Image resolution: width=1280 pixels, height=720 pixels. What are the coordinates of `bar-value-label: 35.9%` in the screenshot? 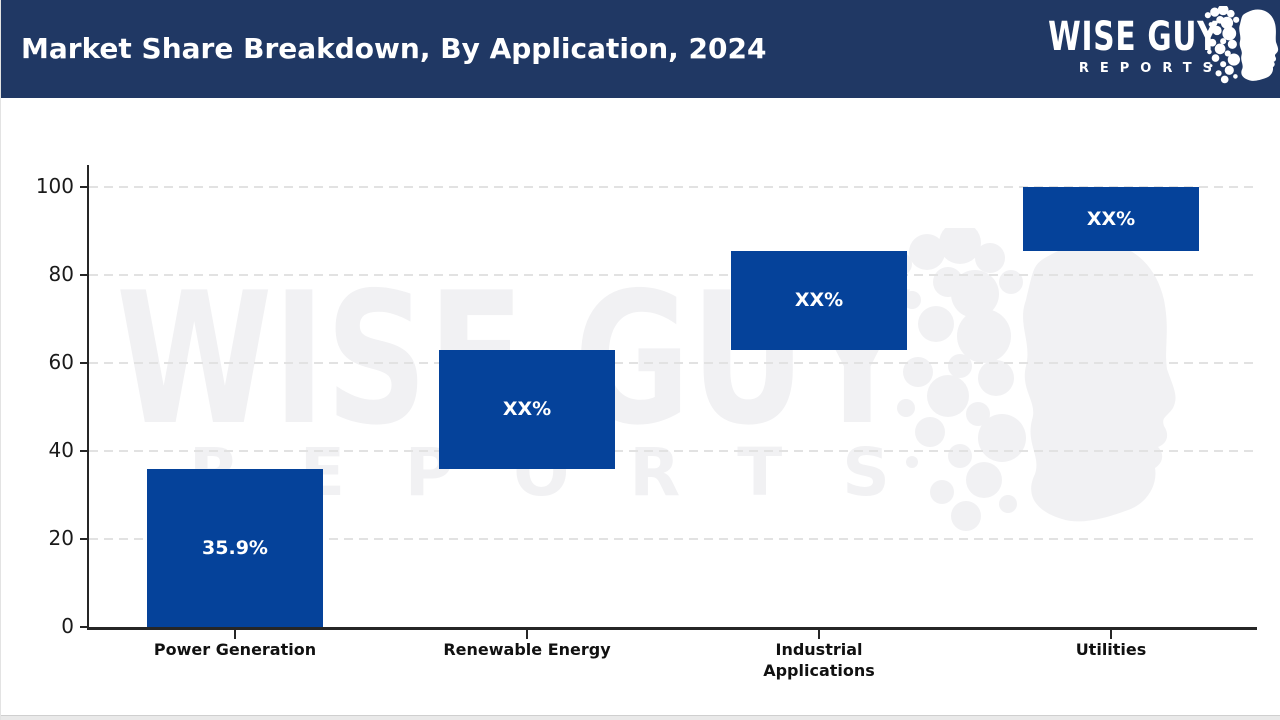 It's located at (235, 548).